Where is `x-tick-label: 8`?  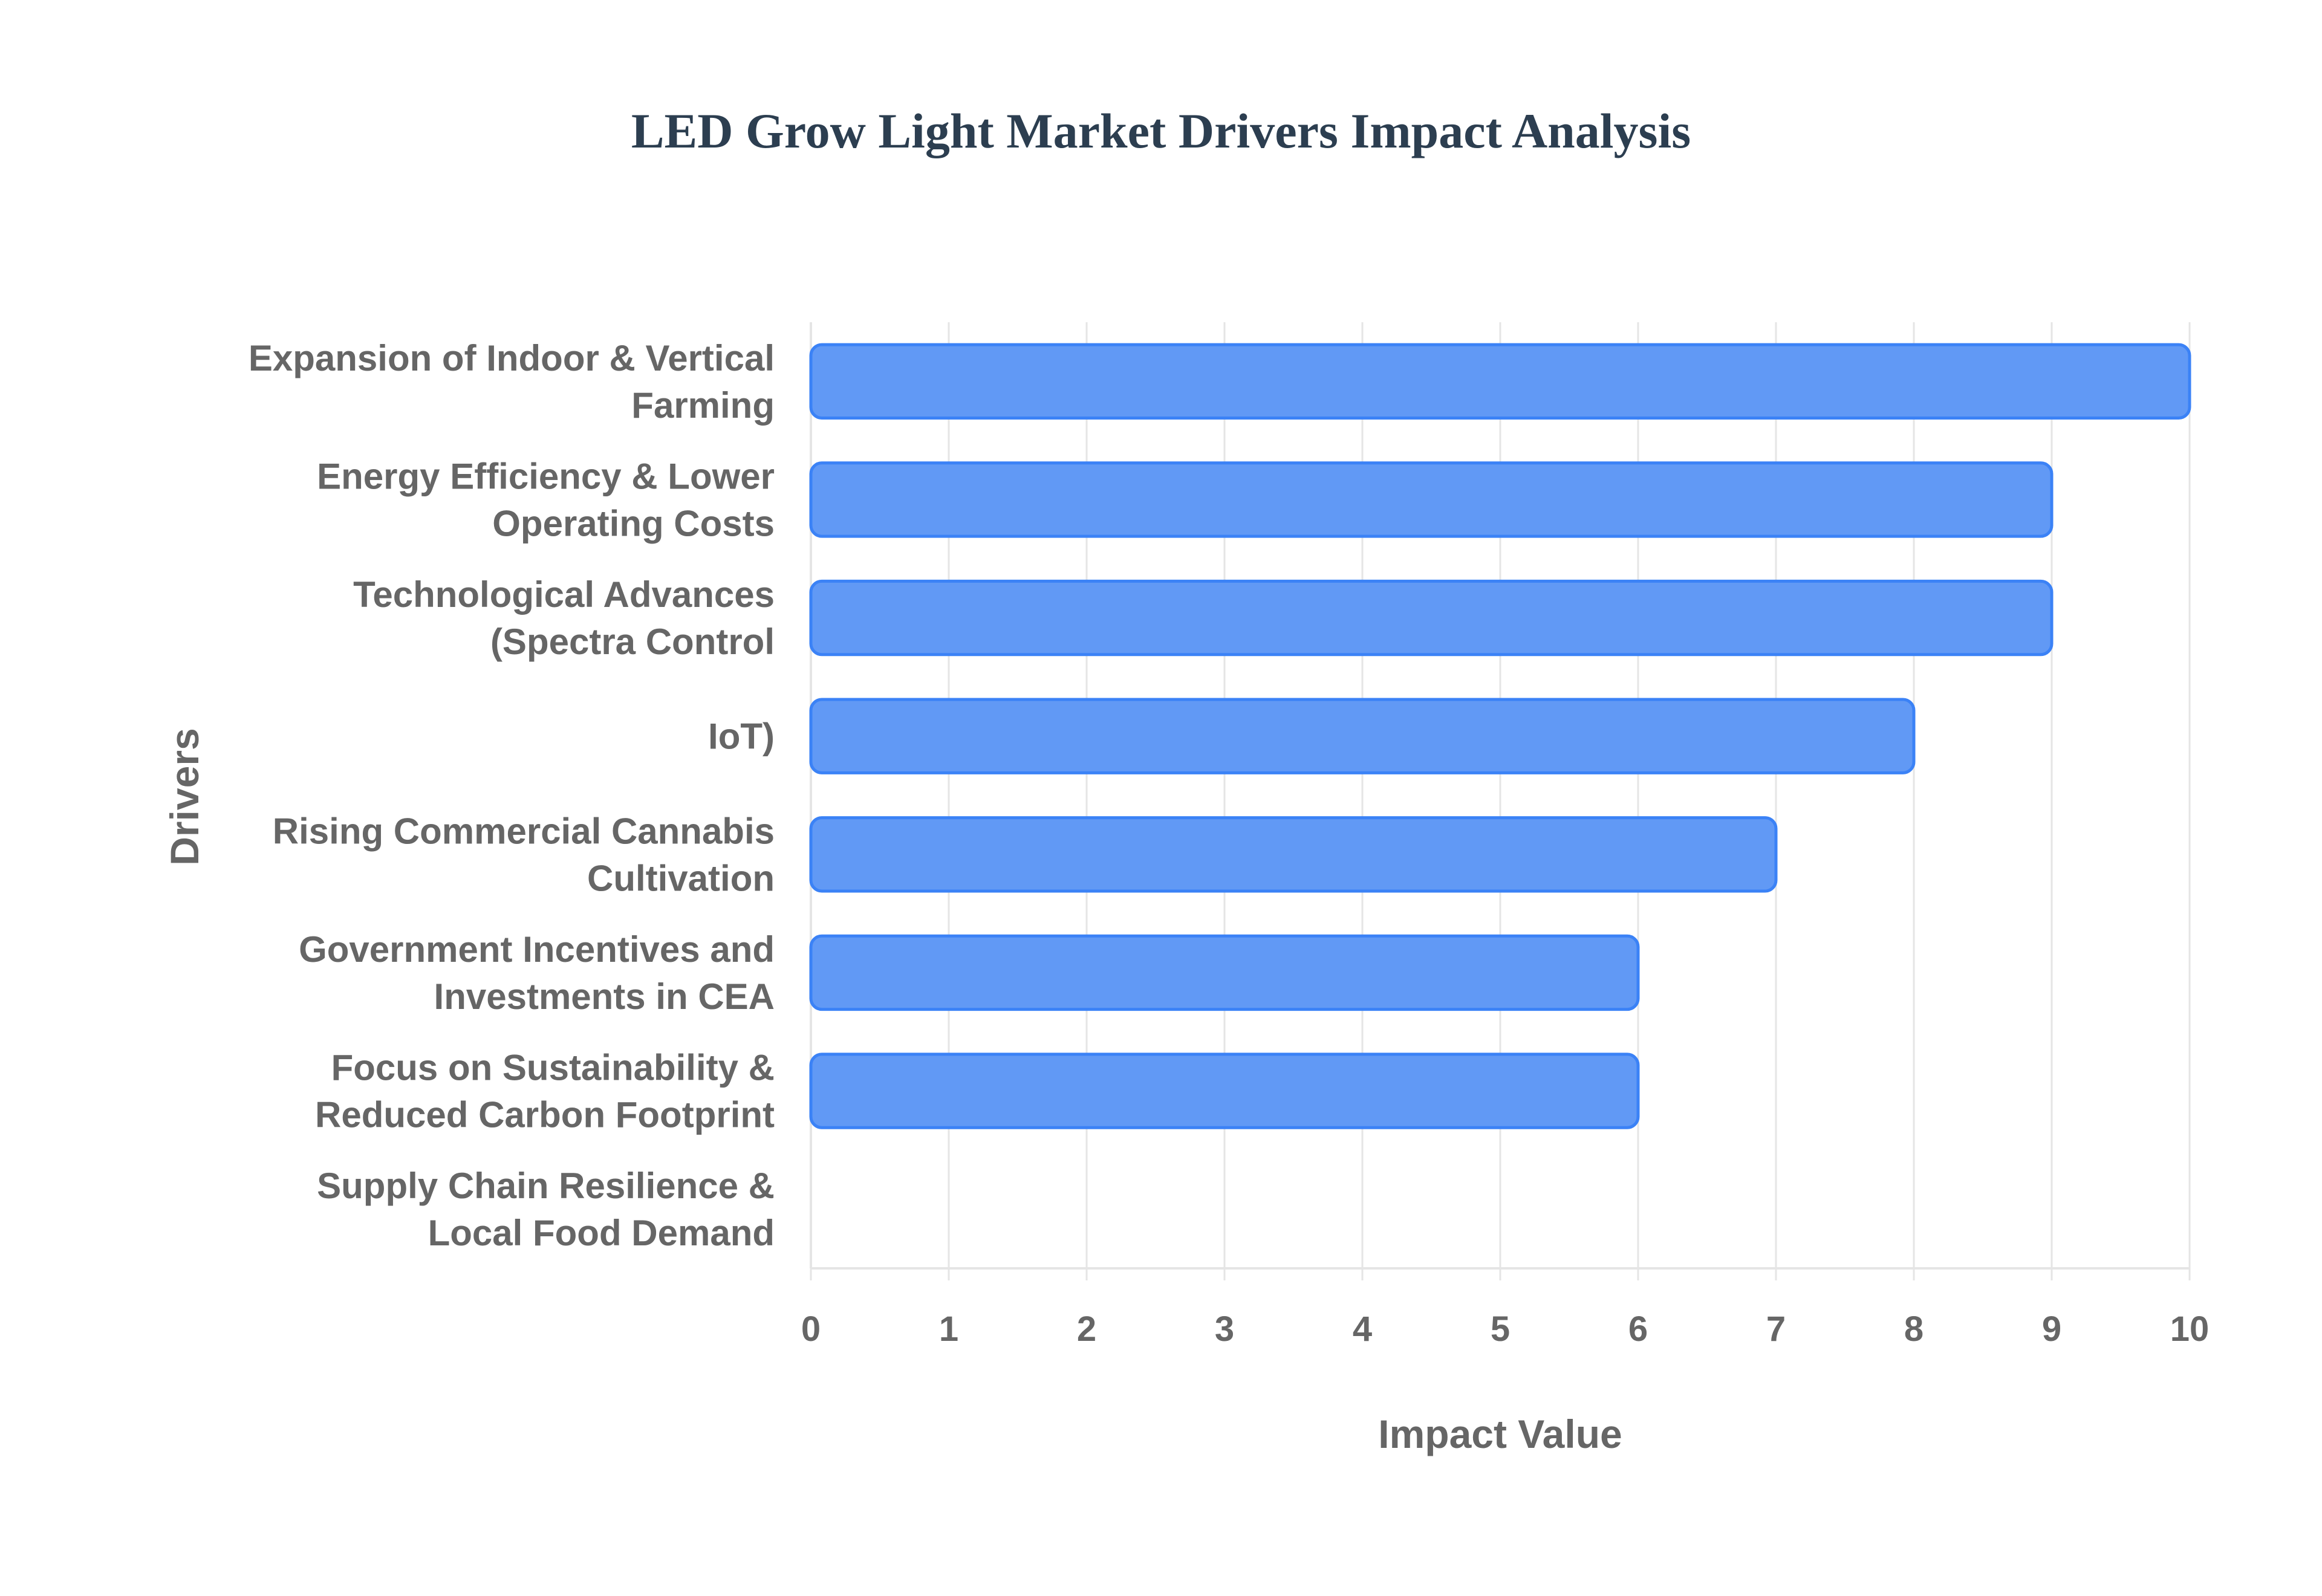
x-tick-label: 8 is located at coordinates (1914, 1329).